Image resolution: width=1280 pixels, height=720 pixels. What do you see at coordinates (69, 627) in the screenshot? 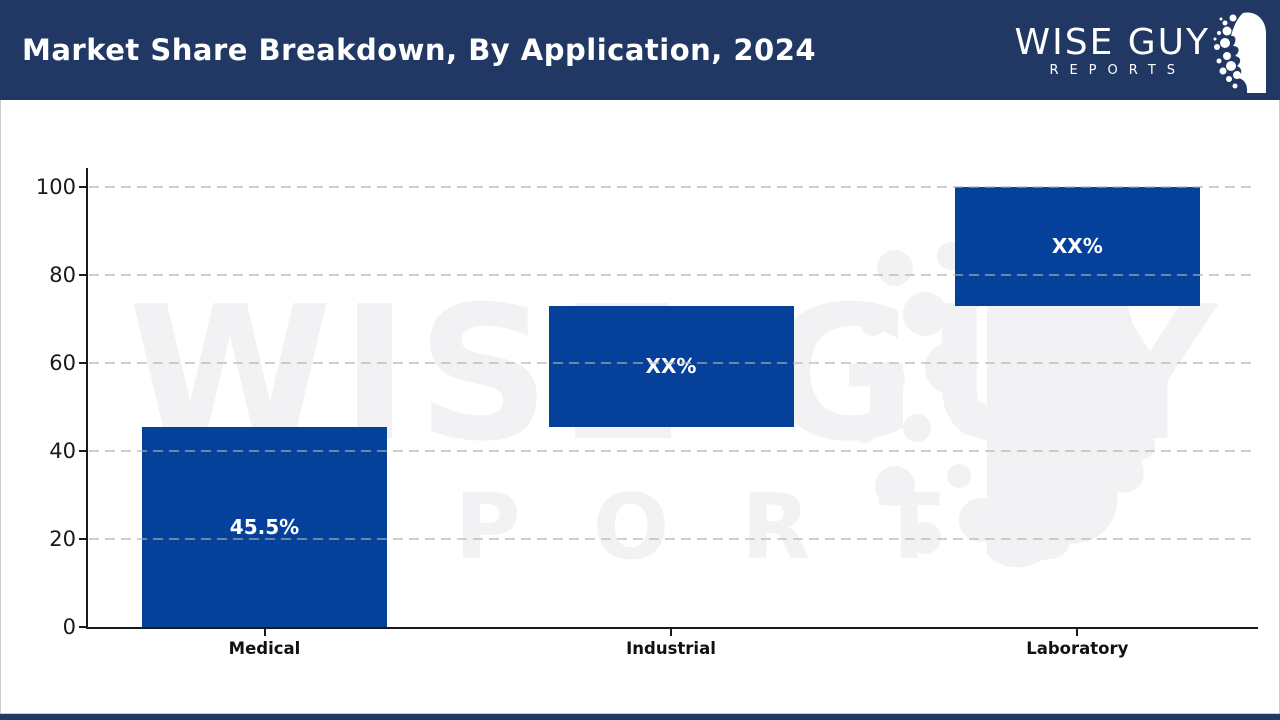
I see `y-tick-label: 0` at bounding box center [69, 627].